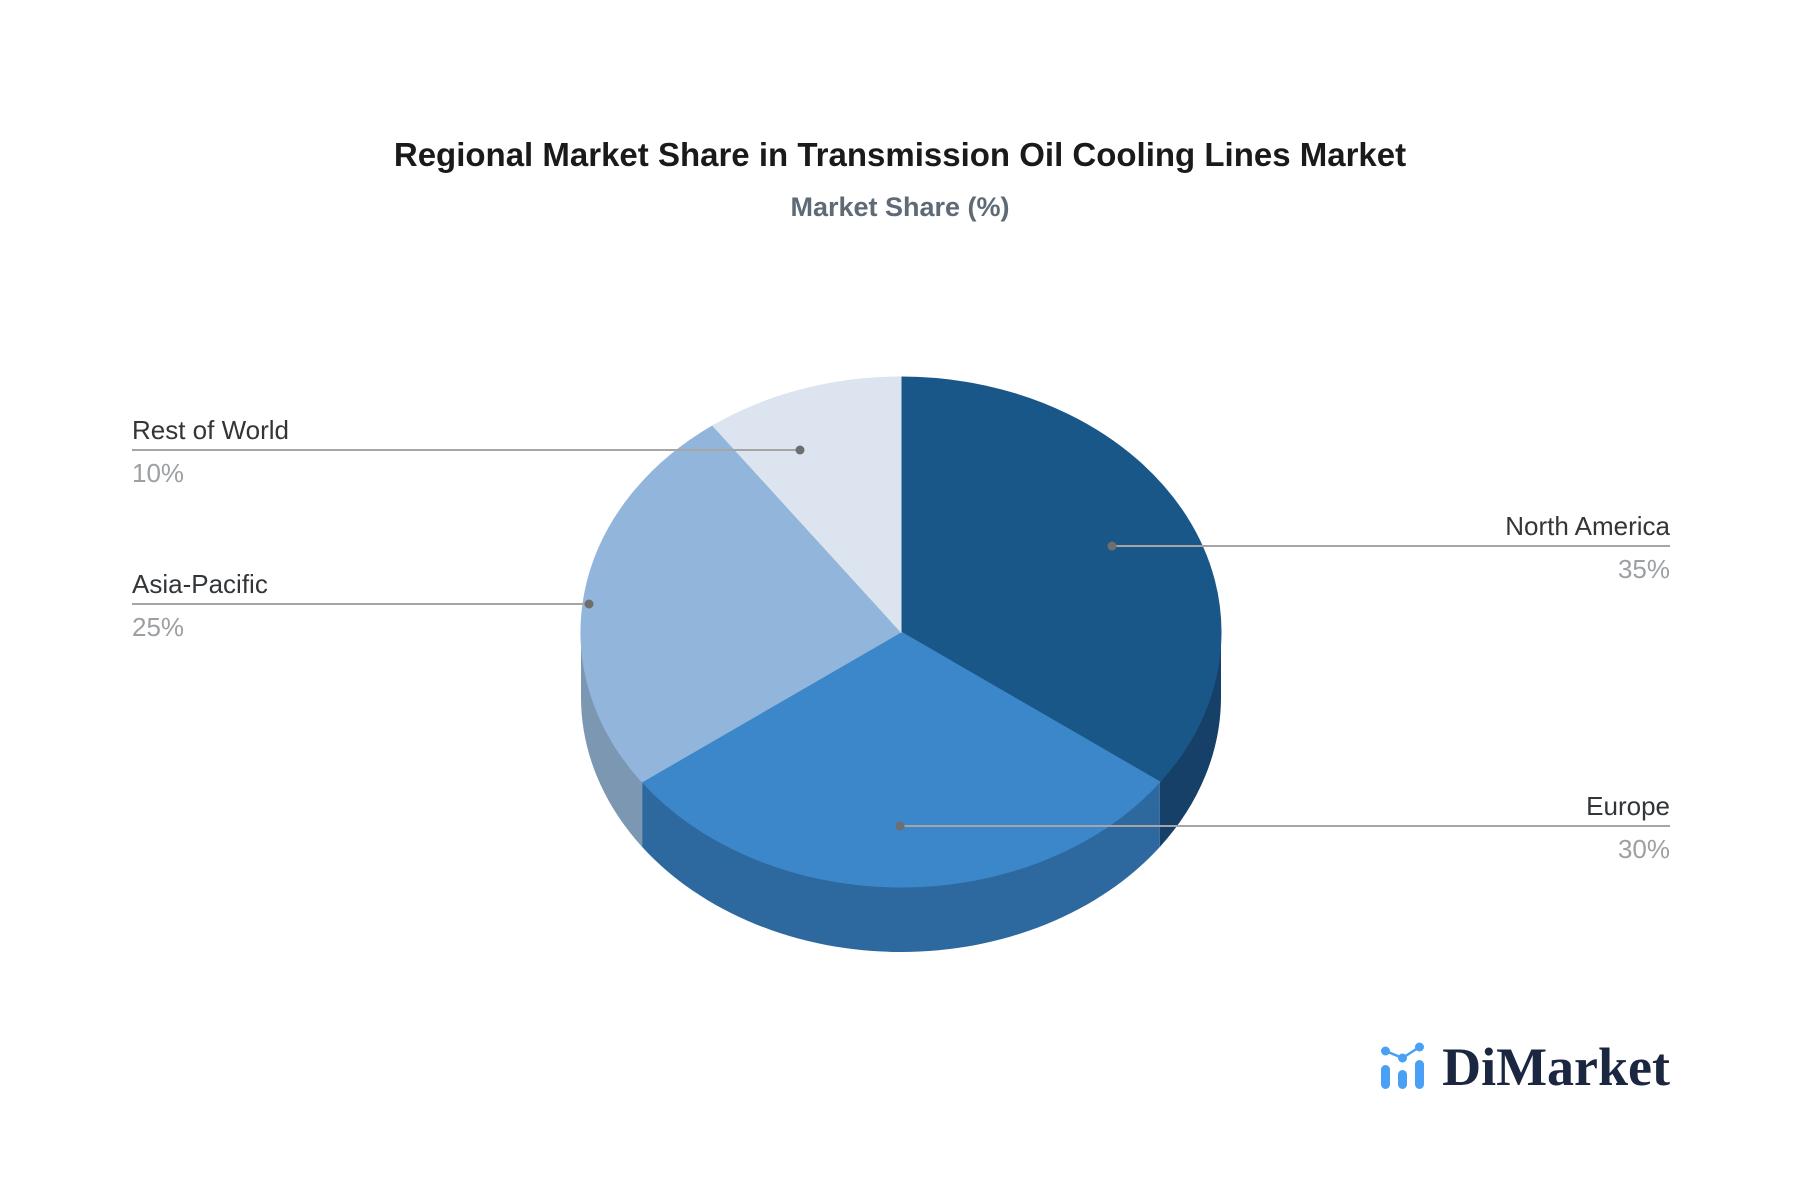  I want to click on slice-label: Europe, so click(1628, 806).